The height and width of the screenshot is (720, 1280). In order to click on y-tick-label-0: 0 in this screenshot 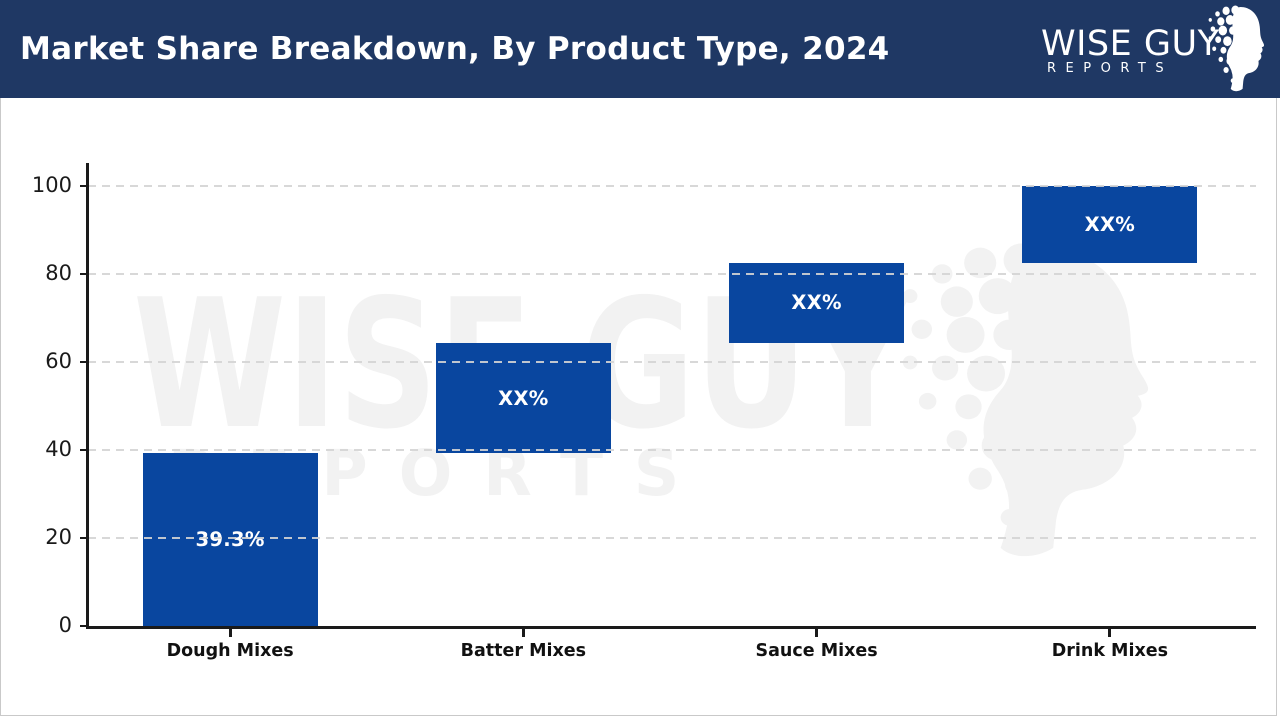, I will do `click(65, 625)`.